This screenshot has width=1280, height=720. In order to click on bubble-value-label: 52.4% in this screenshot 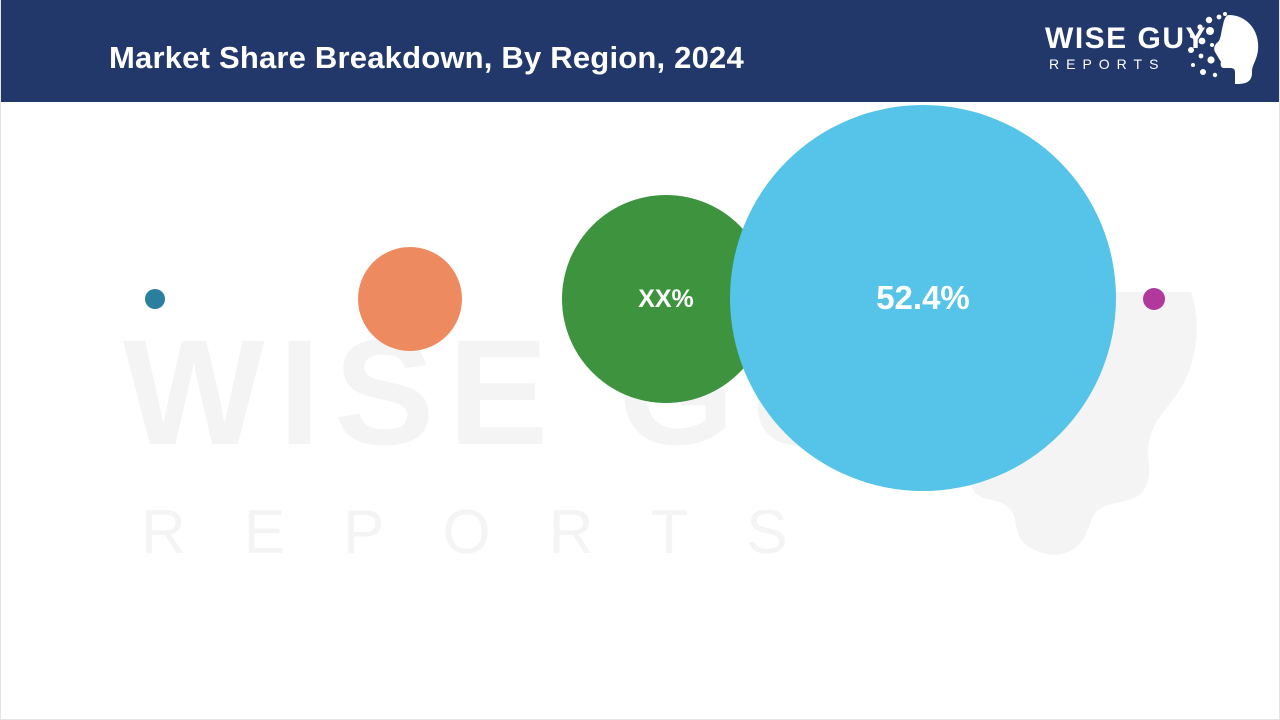, I will do `click(923, 297)`.